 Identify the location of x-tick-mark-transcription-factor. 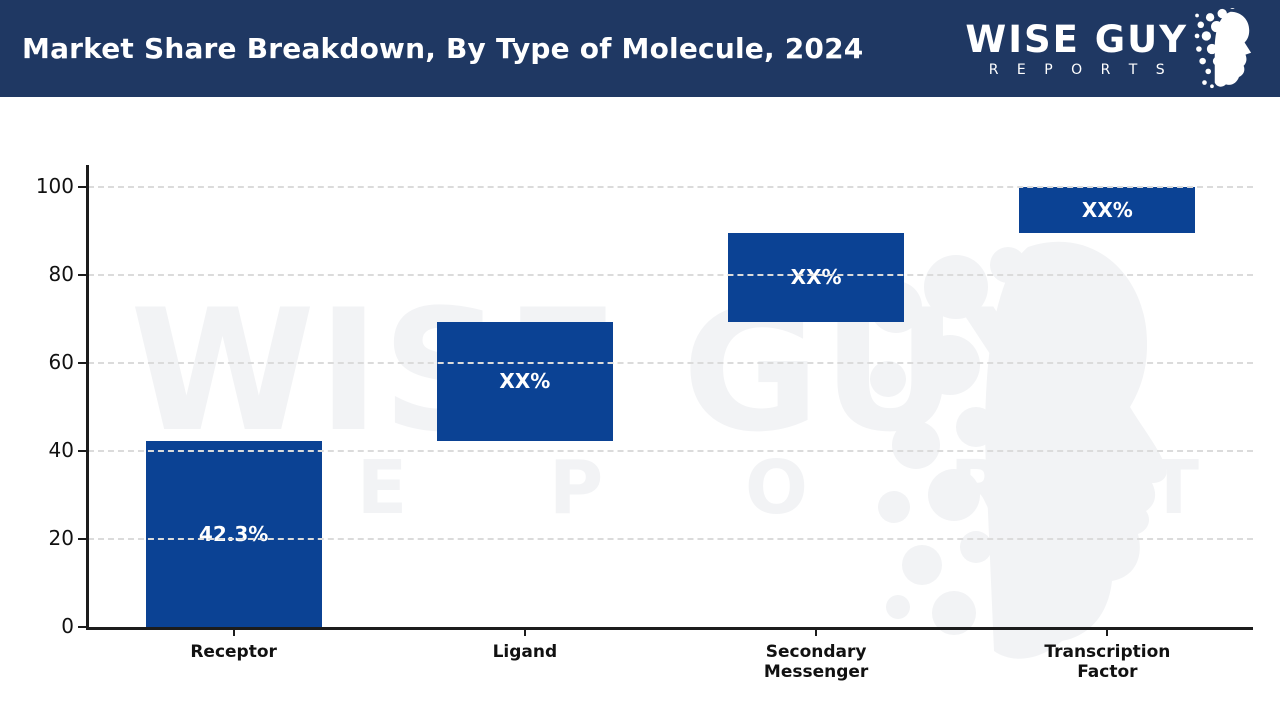
(1107, 632).